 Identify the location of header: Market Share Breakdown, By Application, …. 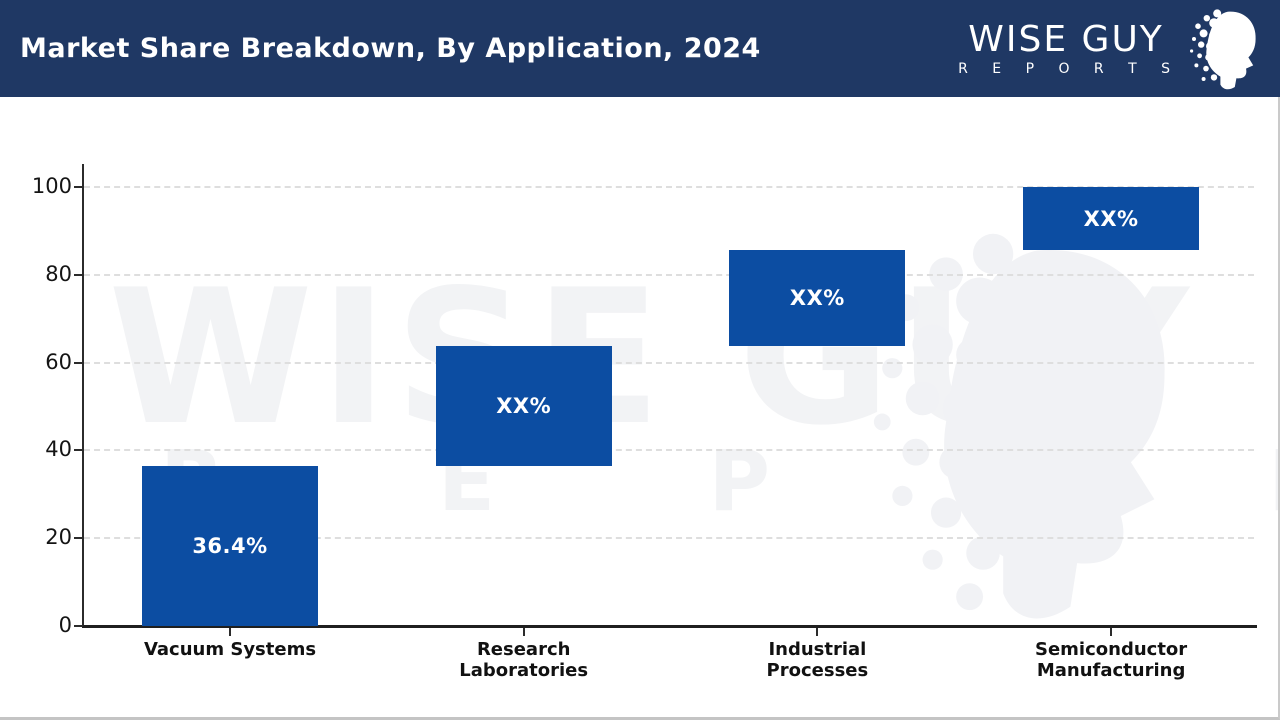
(640, 48).